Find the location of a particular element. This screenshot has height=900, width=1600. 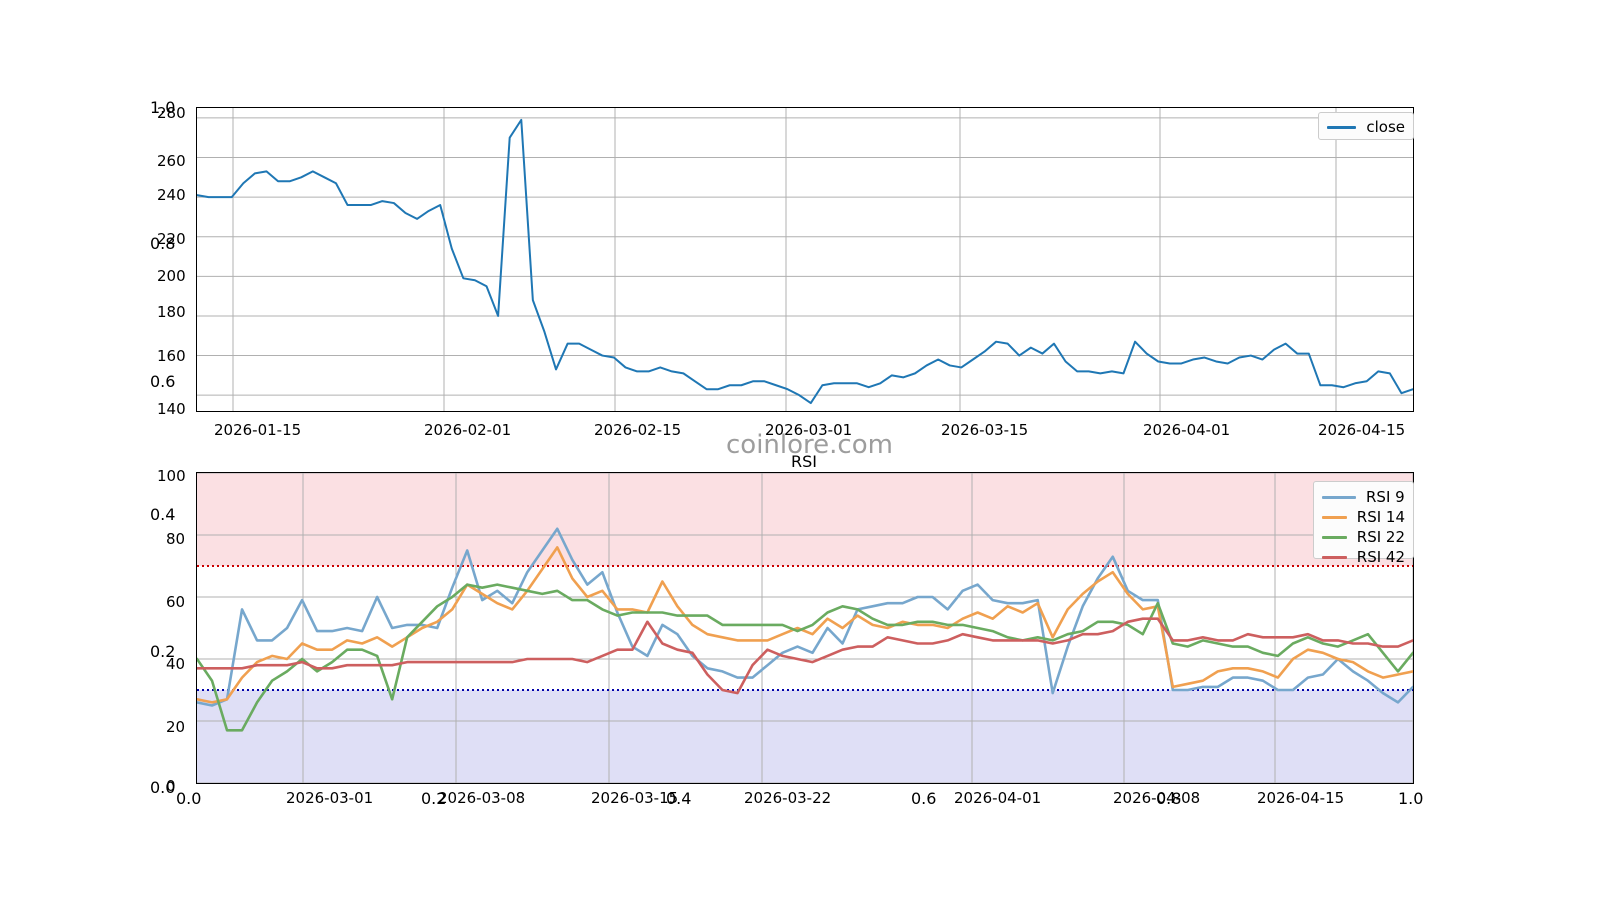

bg-ytick-1: 1.0 is located at coordinates (163, 107).